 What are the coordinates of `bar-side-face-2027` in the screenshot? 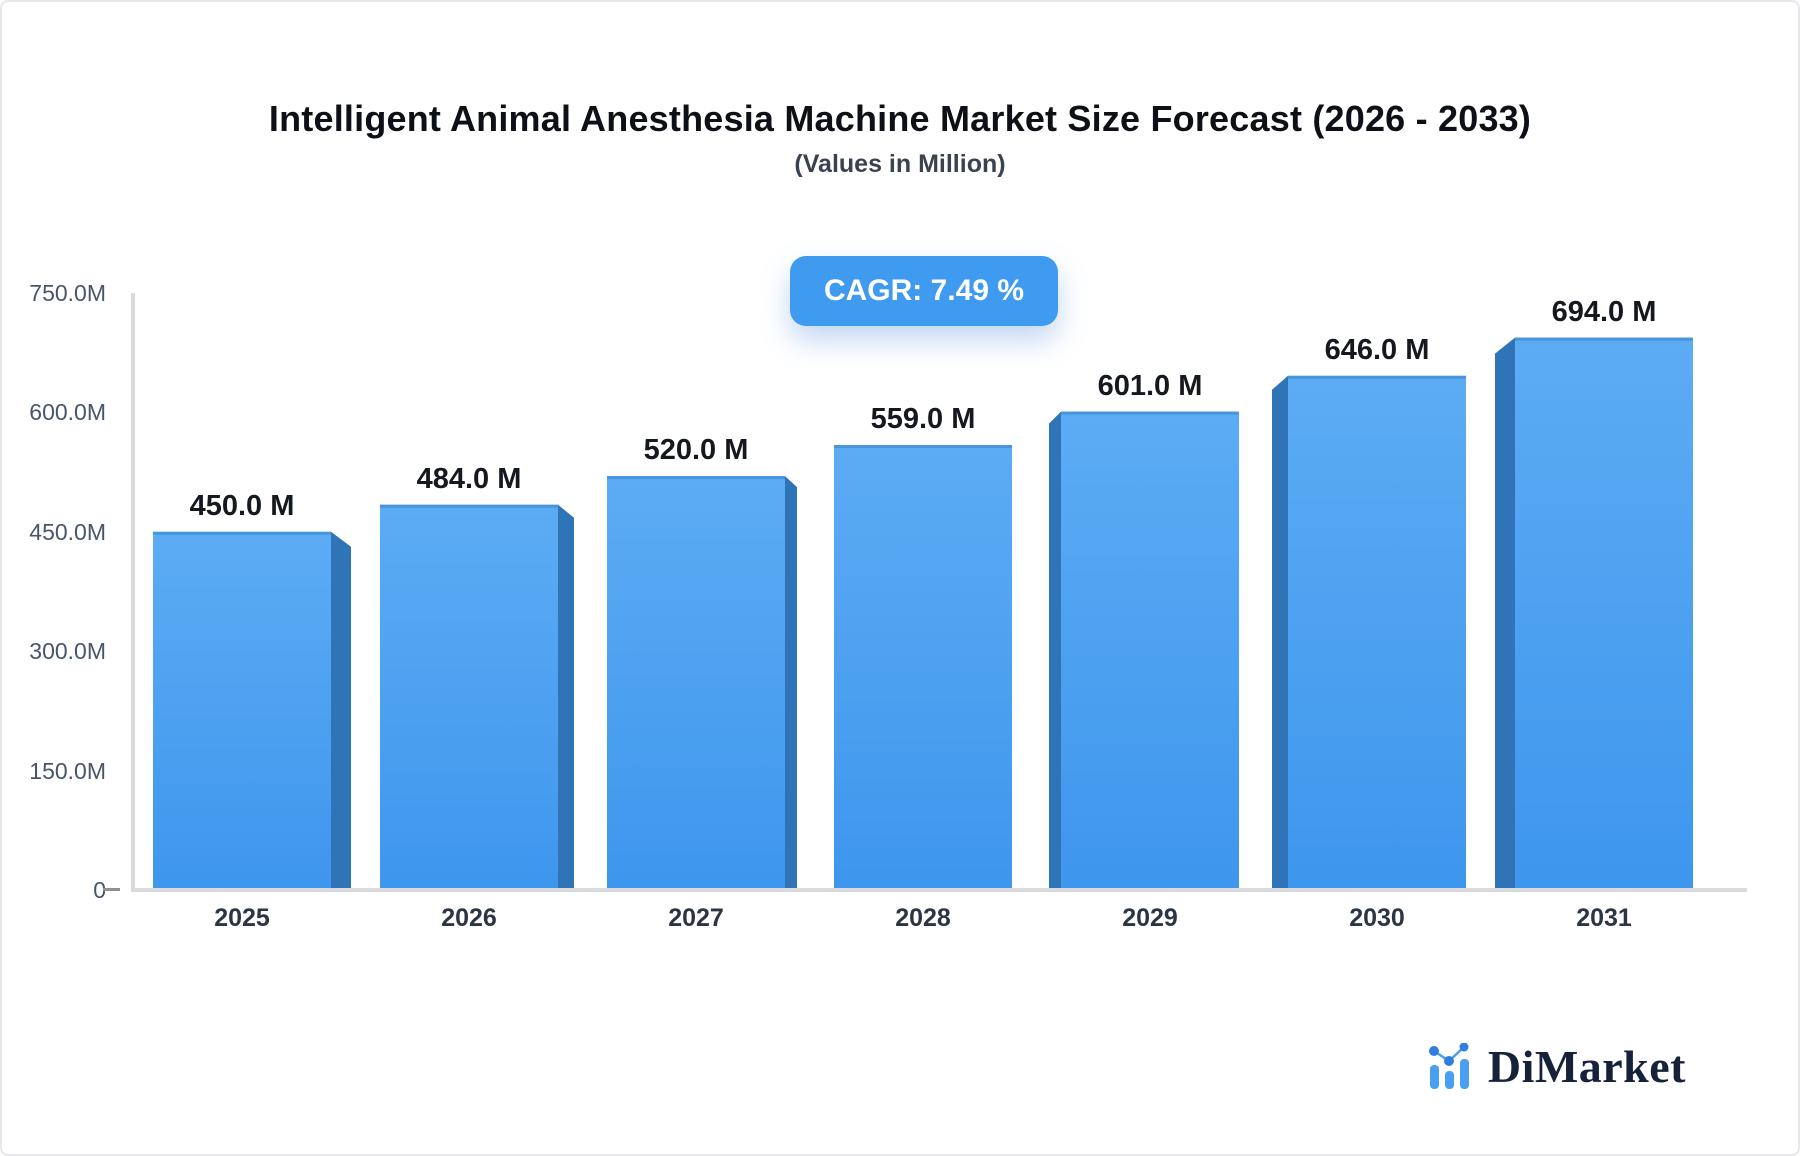 It's located at (791, 682).